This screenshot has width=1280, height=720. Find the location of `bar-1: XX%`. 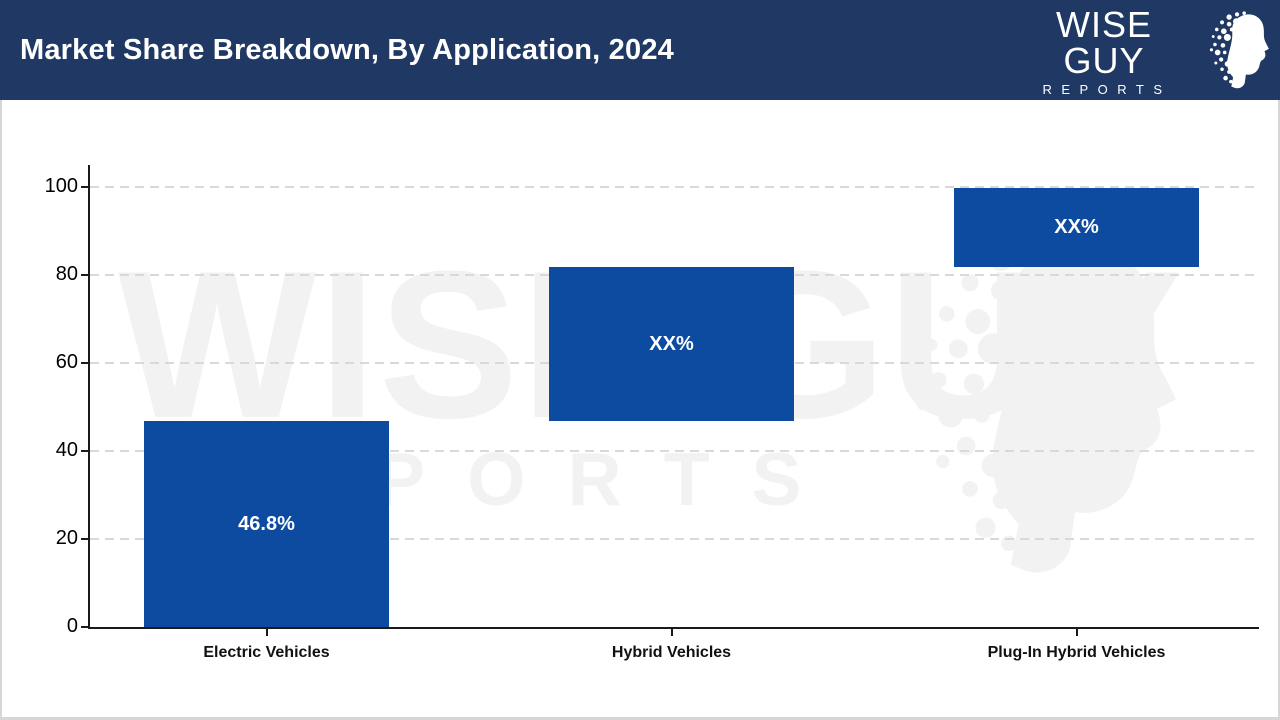

bar-1: XX% is located at coordinates (671, 344).